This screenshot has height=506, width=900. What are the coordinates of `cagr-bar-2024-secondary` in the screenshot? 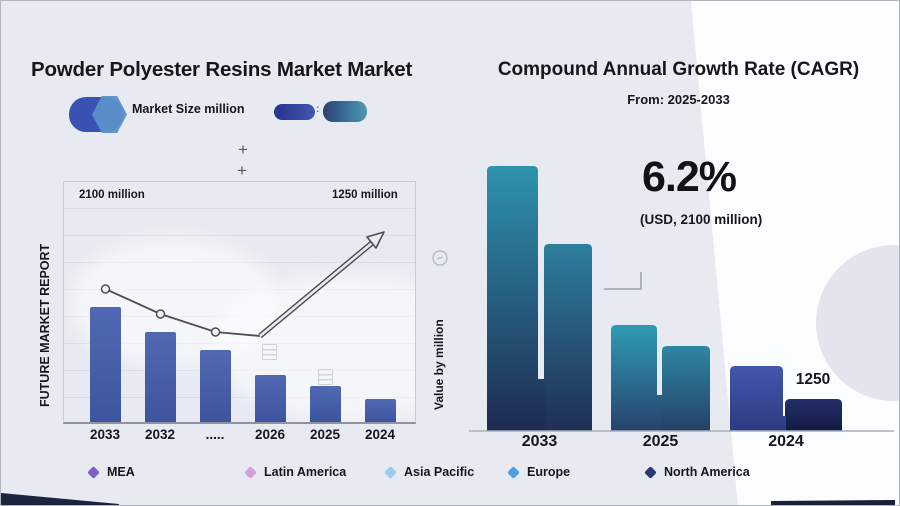 It's located at (813, 415).